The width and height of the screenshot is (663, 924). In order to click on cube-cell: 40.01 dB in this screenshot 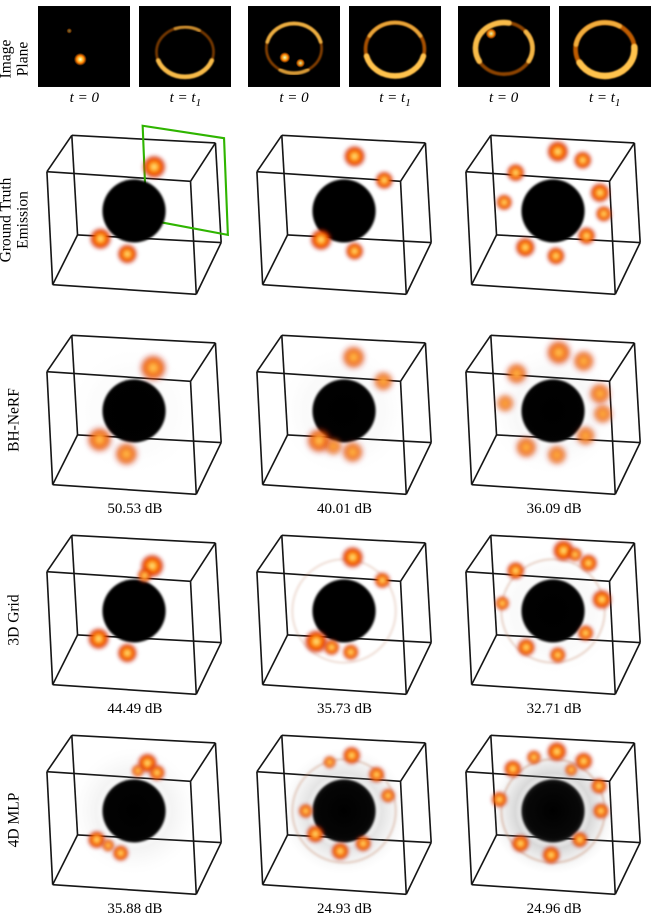, I will do `click(345, 419)`.